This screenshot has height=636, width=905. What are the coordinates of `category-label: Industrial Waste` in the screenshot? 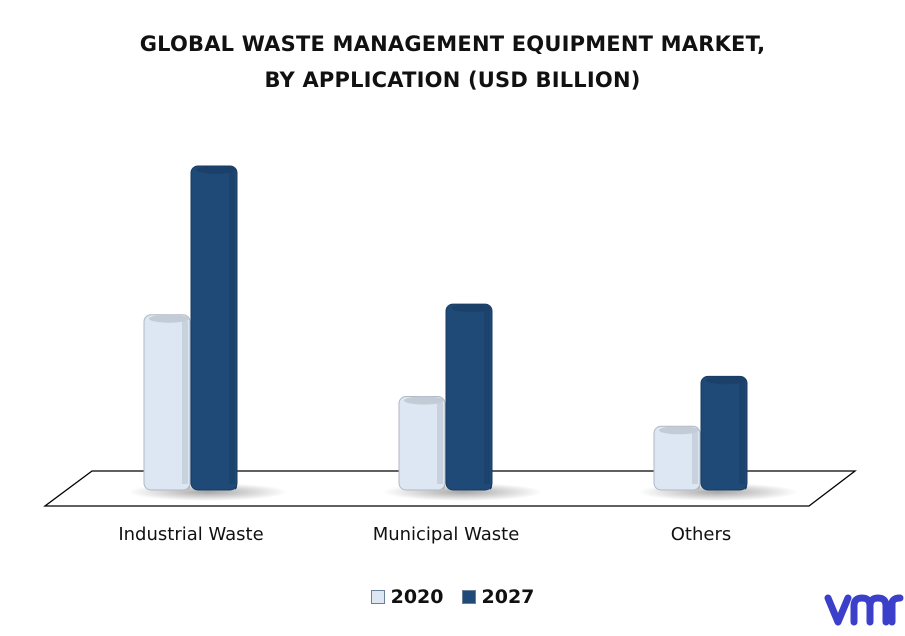 It's located at (190, 534).